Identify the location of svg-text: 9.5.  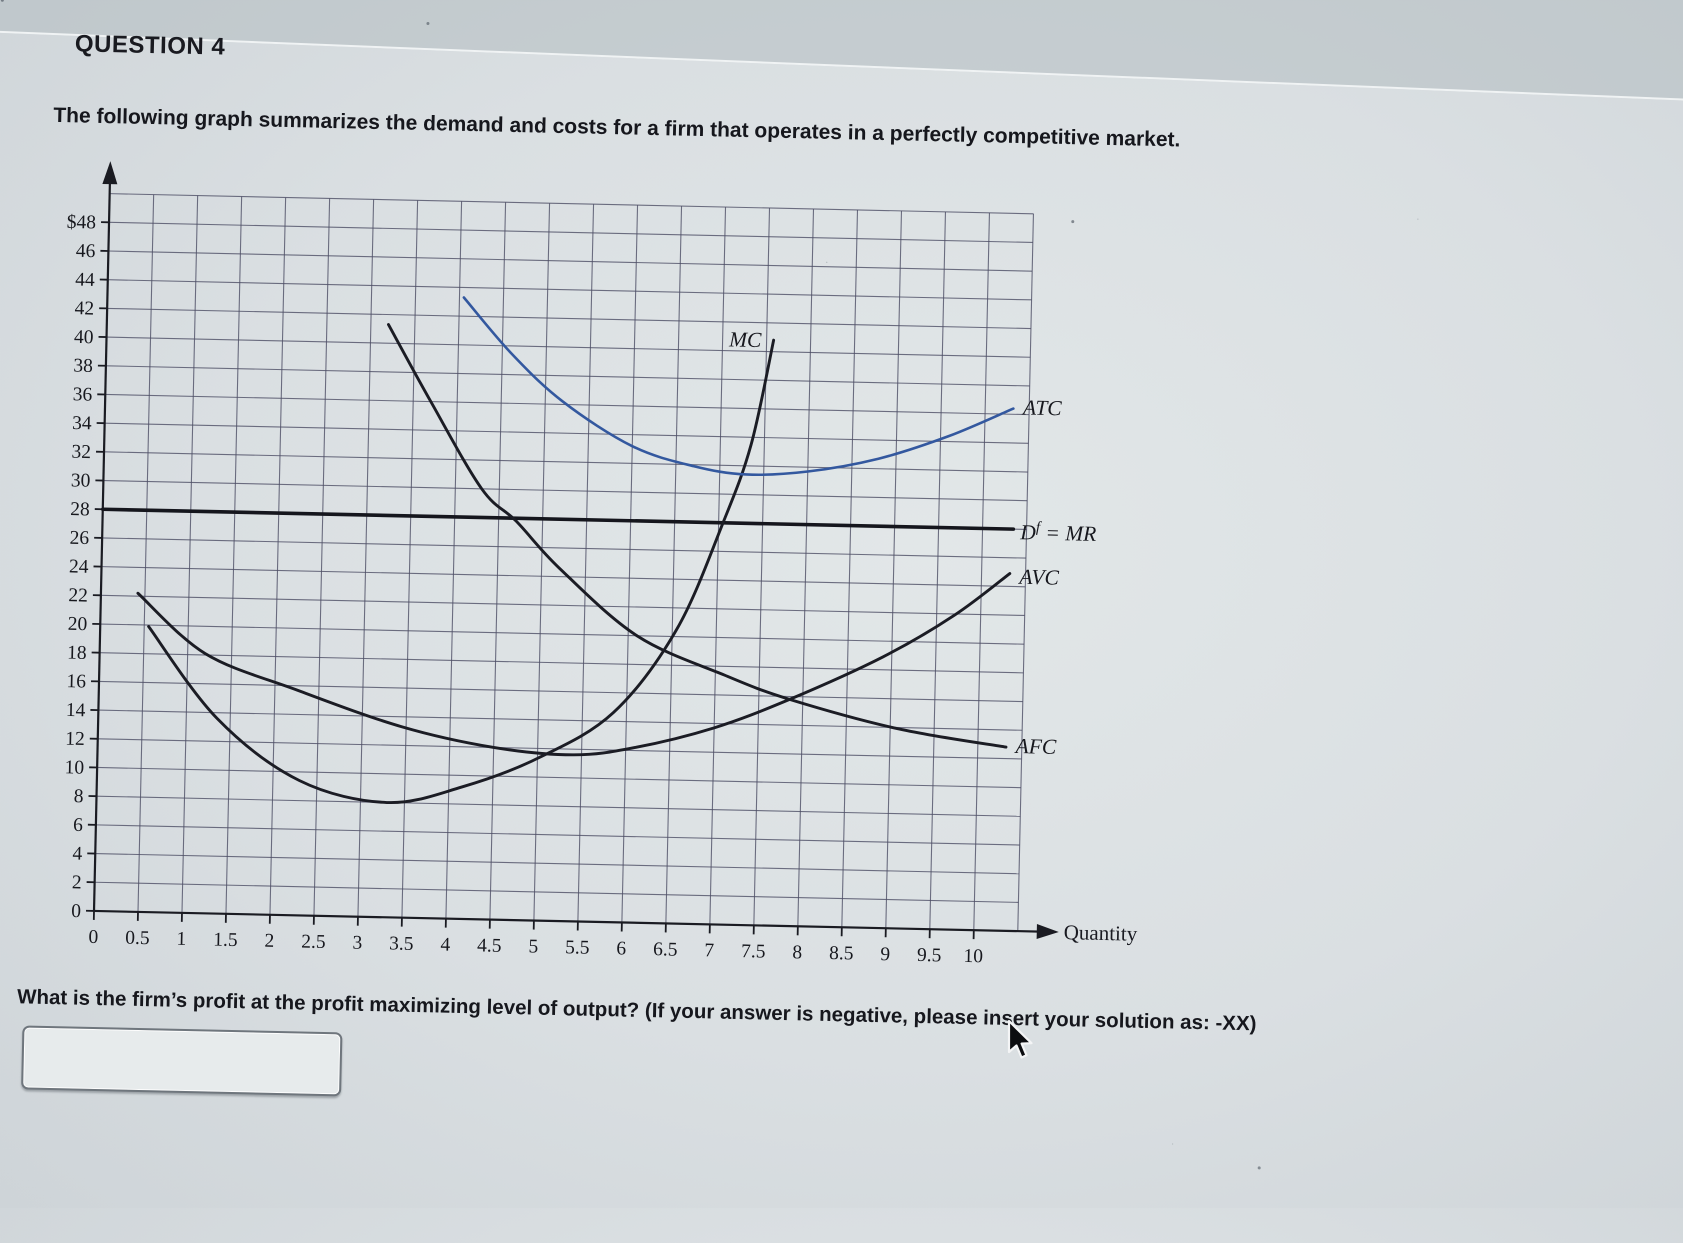
(929, 956).